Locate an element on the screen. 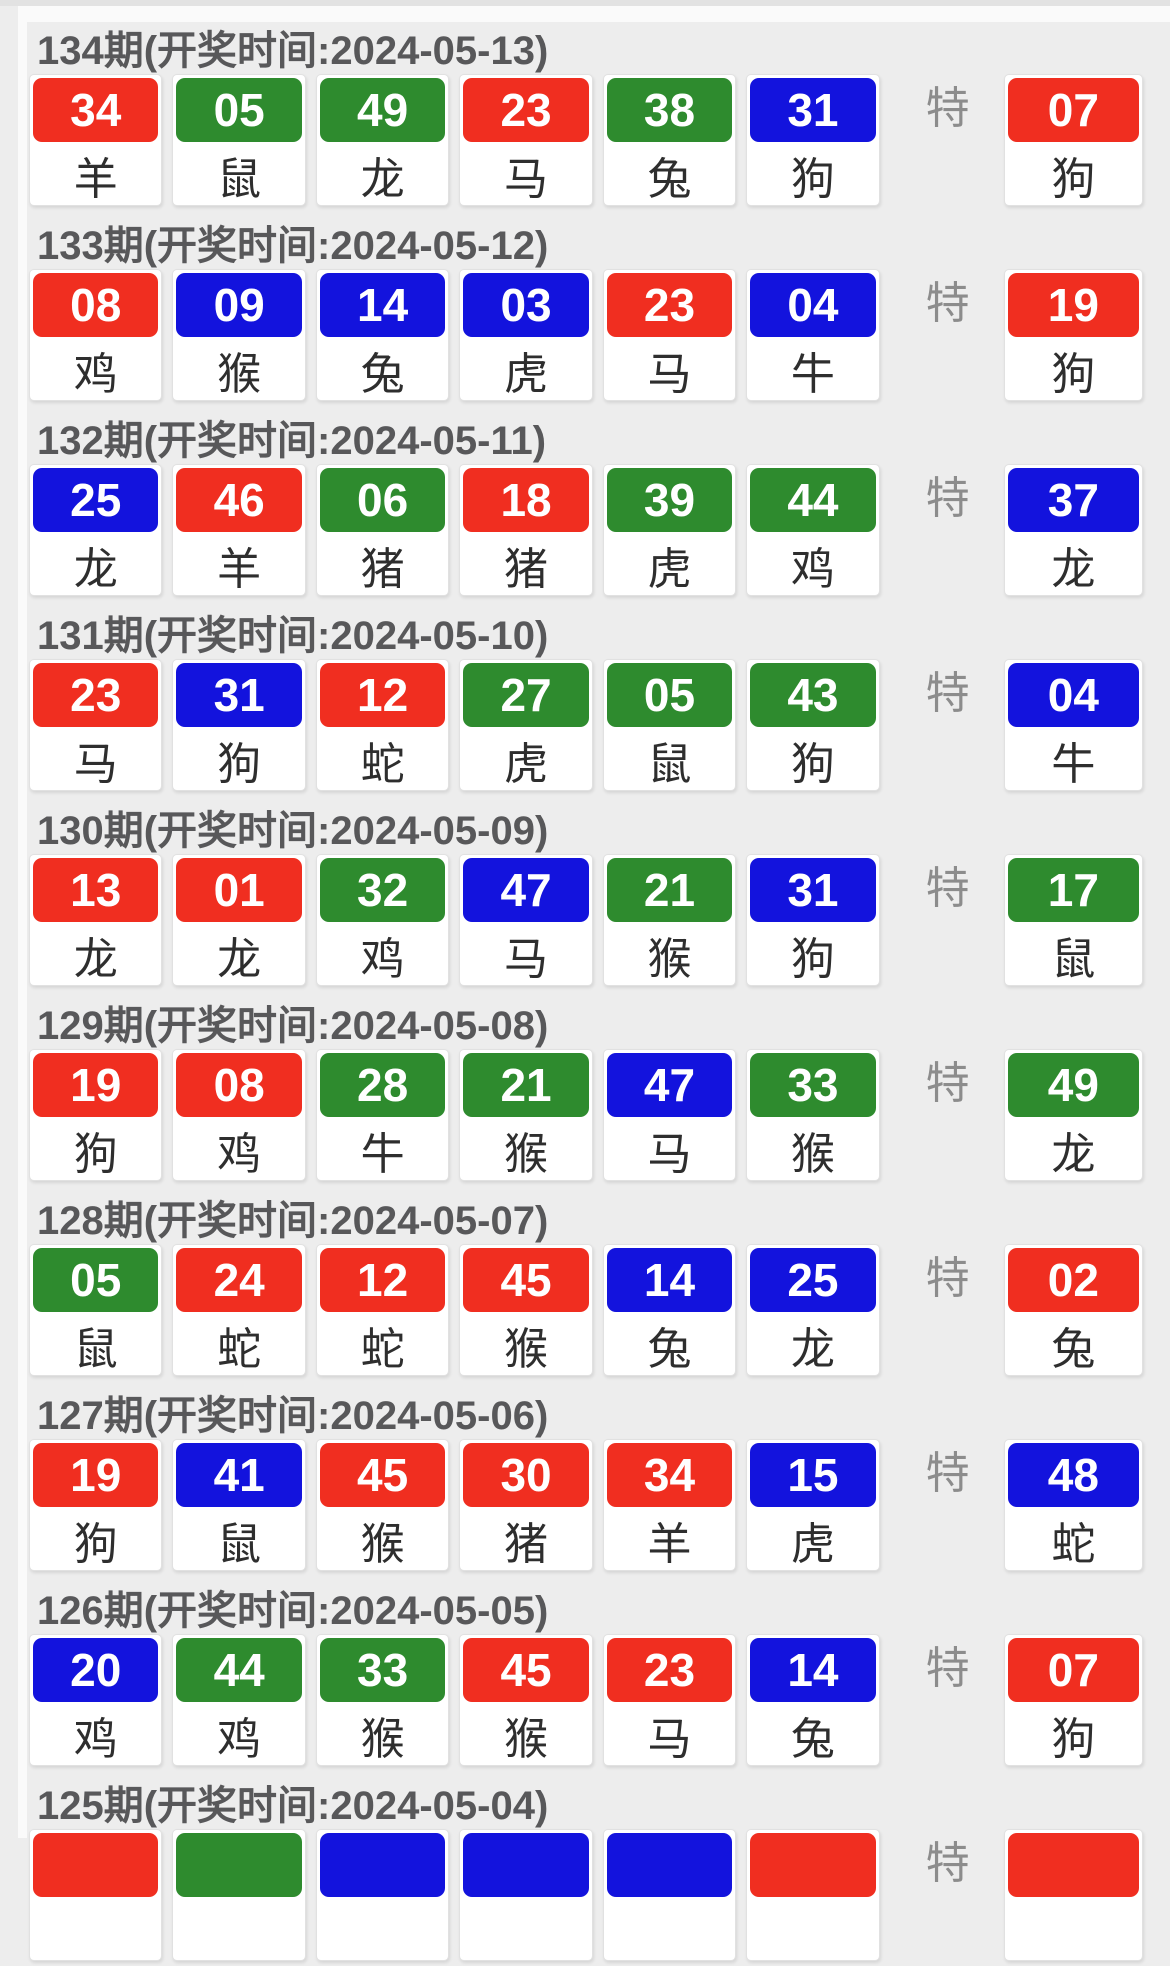 The width and height of the screenshot is (1170, 1966). draw-numbers: 20 鸡 44 鸡 33 猴 45 猴 23 马 14 兔 特 07 狗 is located at coordinates (586, 1700).